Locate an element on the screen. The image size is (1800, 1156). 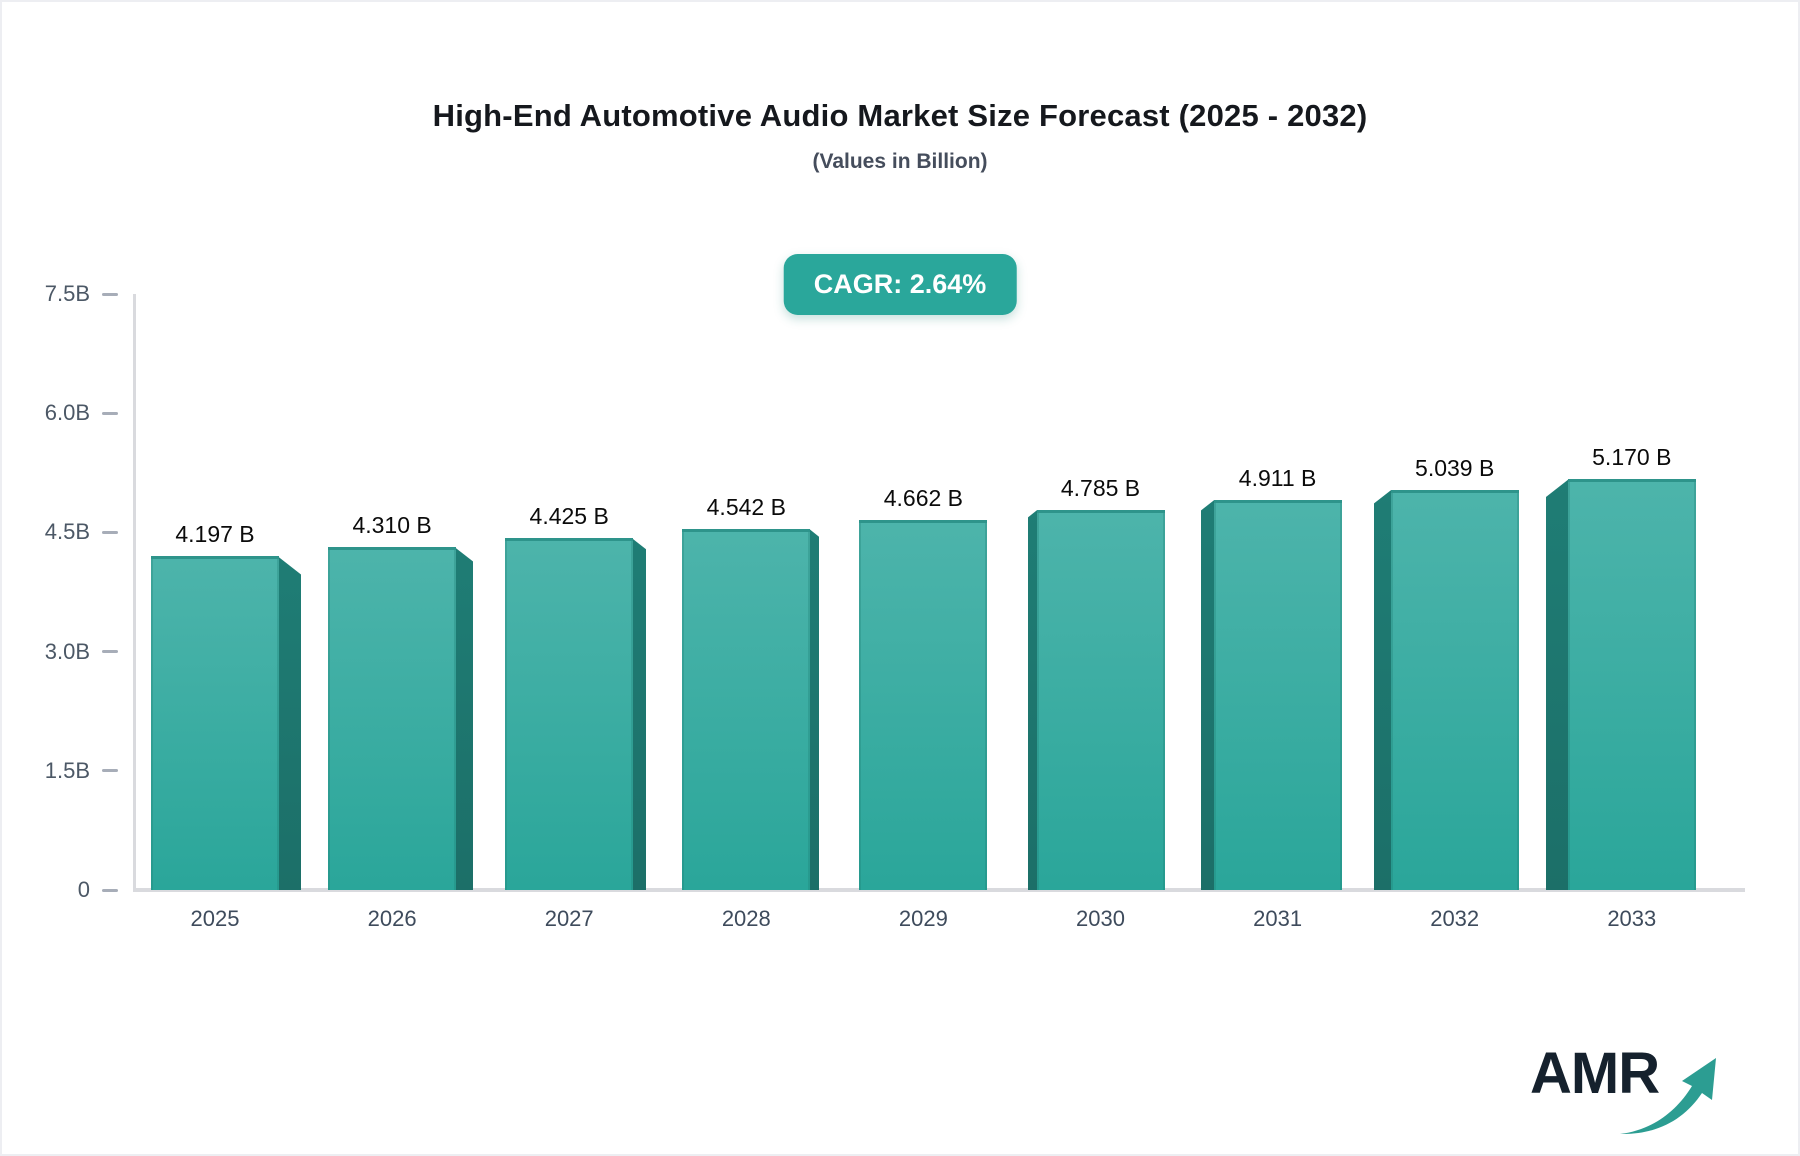
amr-logo-text: AMR is located at coordinates (1595, 1073).